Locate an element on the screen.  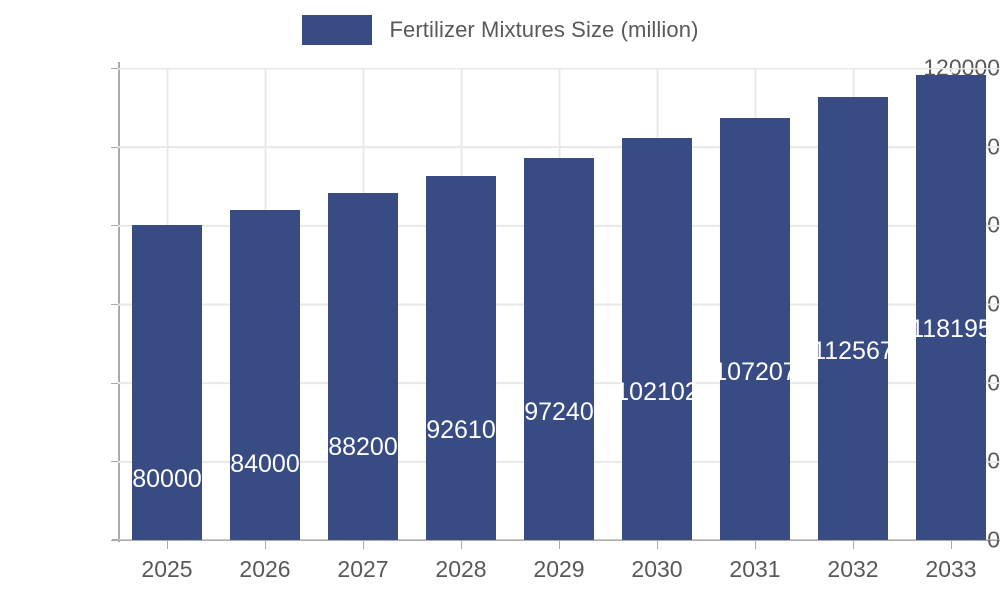
bar-value-label-2033: 118195 is located at coordinates (951, 329).